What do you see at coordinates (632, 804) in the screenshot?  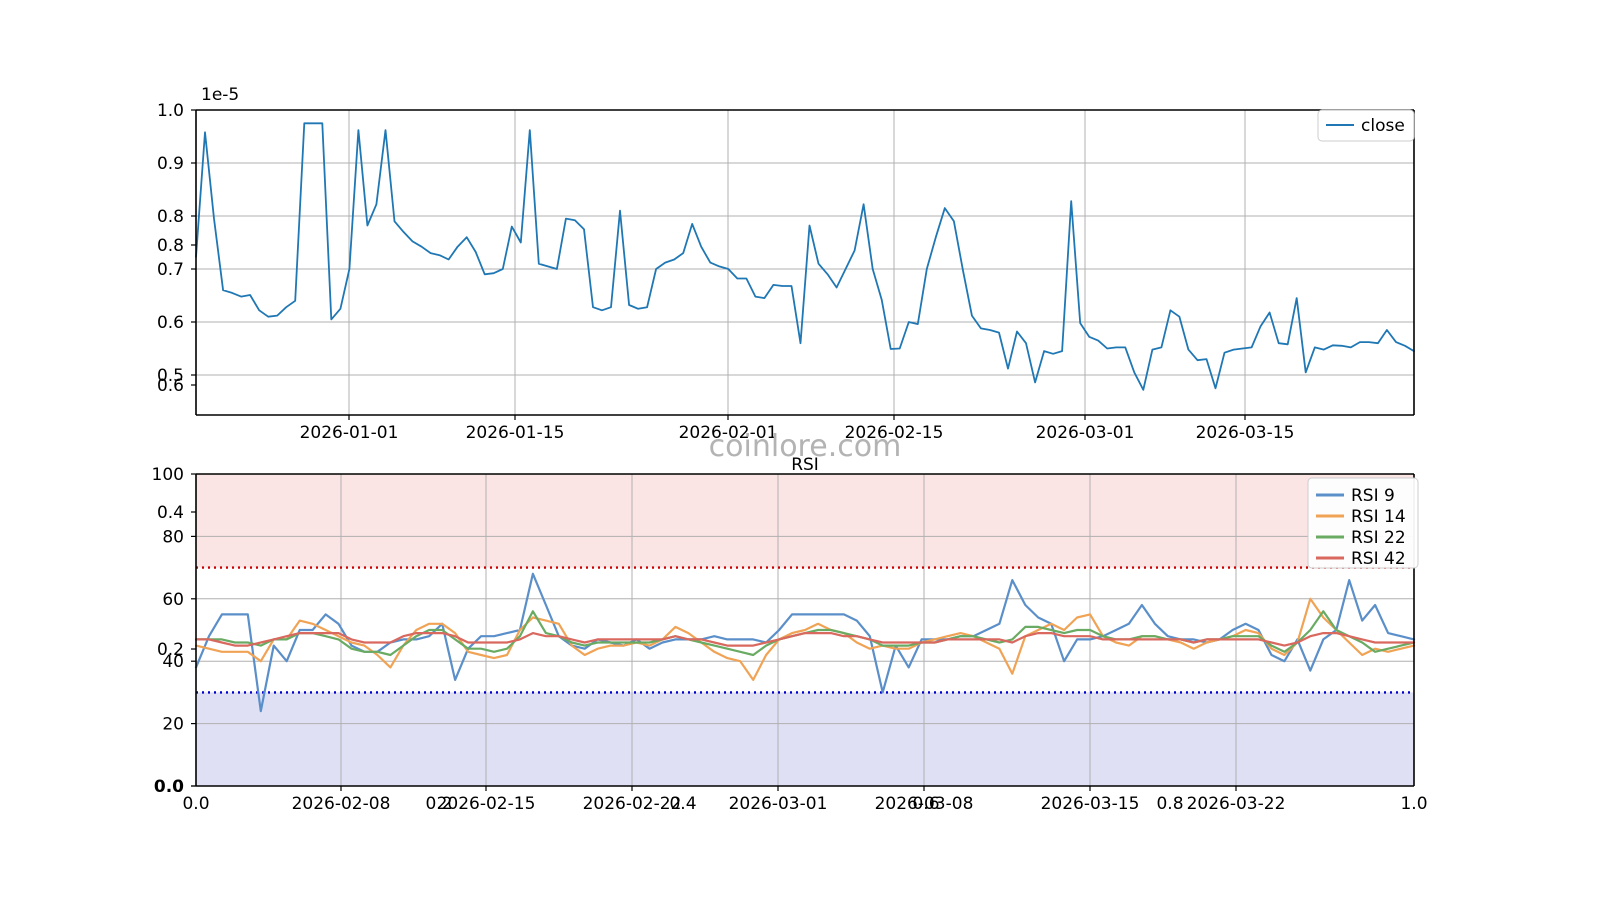 I see `rsi-xtick-label: 2026-02-22` at bounding box center [632, 804].